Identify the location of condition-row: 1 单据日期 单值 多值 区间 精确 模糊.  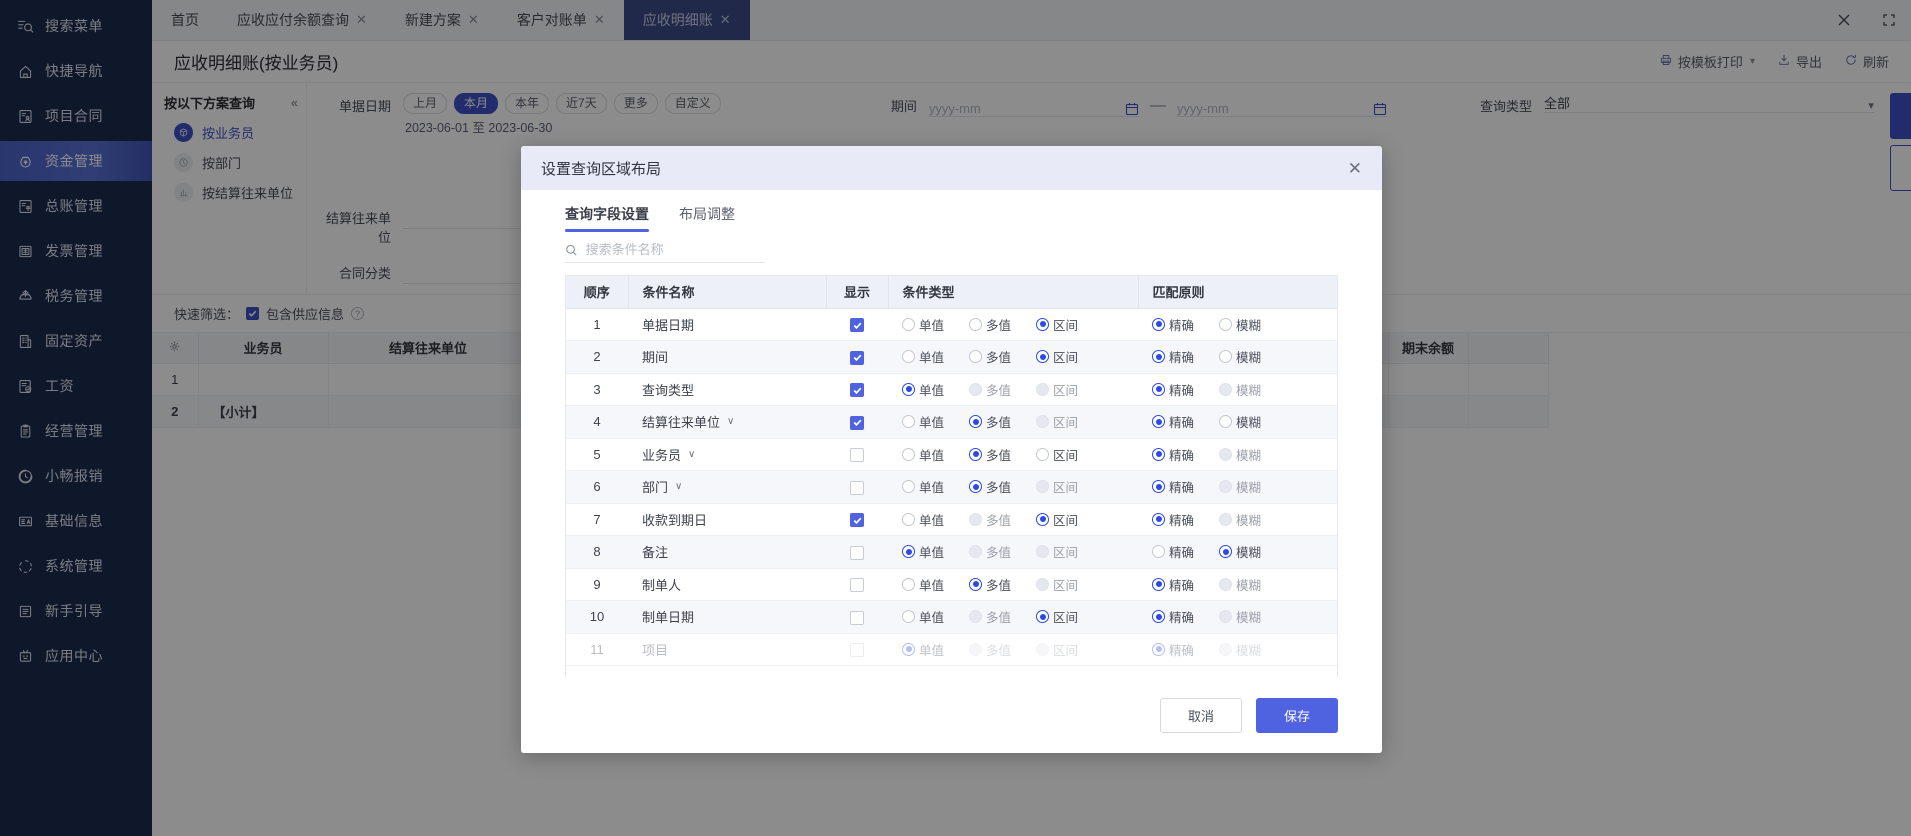
(951, 324).